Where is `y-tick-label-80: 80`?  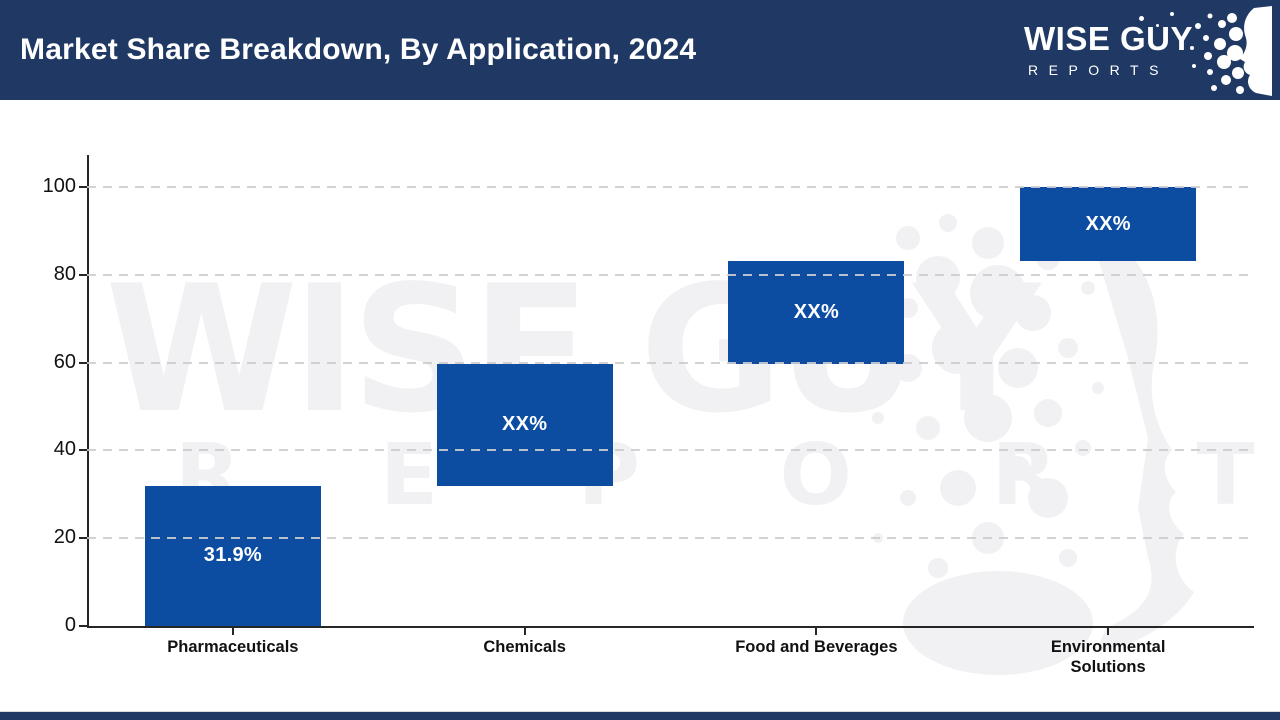
y-tick-label-80: 80 is located at coordinates (64, 273).